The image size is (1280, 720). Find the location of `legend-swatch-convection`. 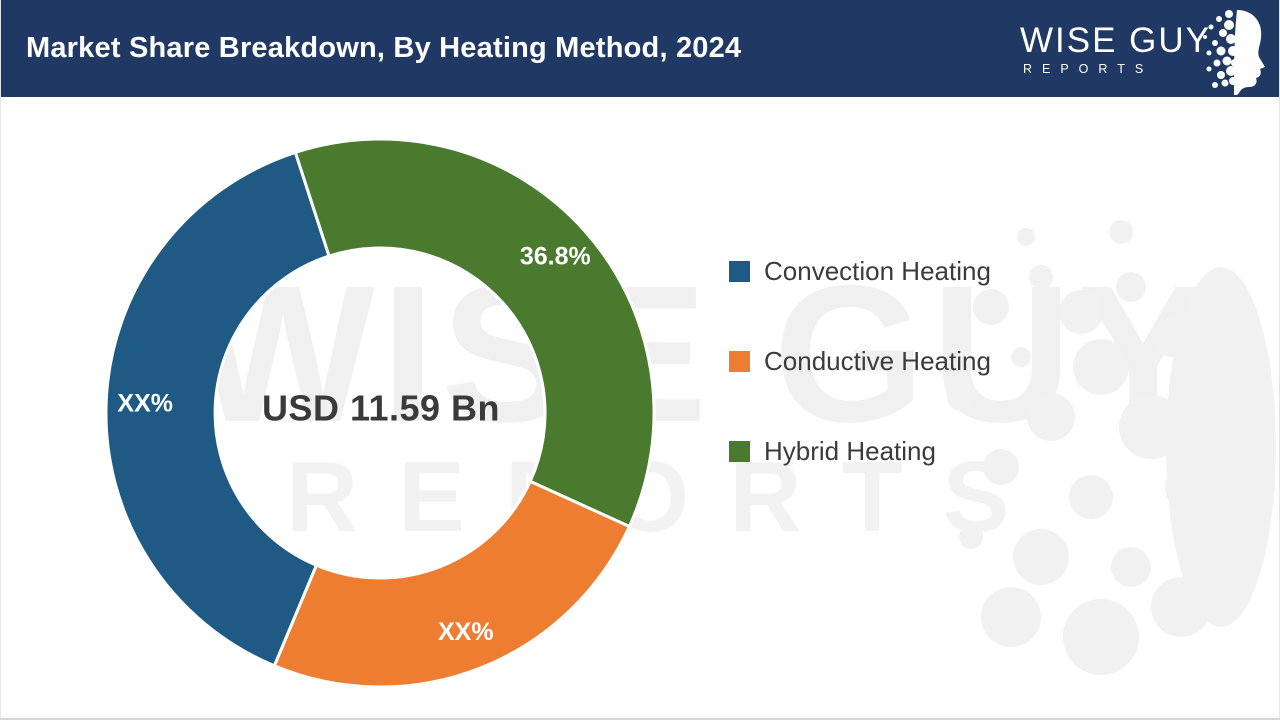

legend-swatch-convection is located at coordinates (739, 271).